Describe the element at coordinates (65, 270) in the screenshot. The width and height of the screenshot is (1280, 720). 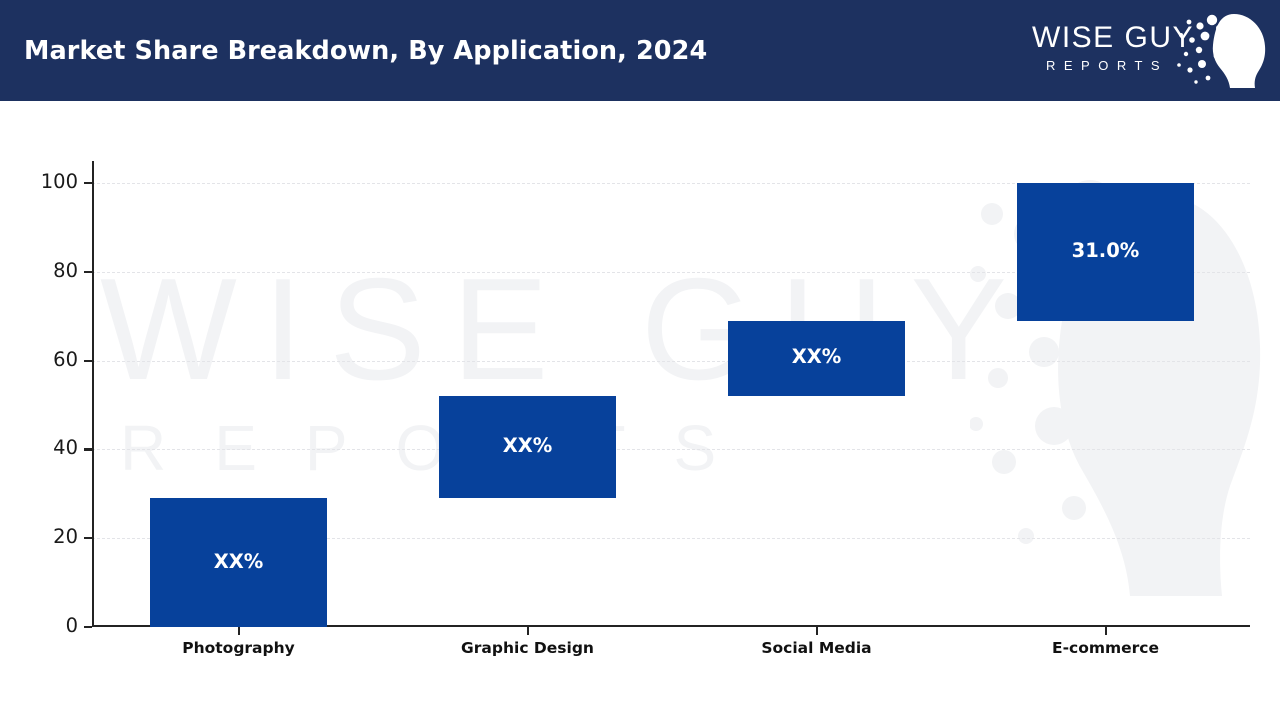
I see `y-tick-label: 80` at that location.